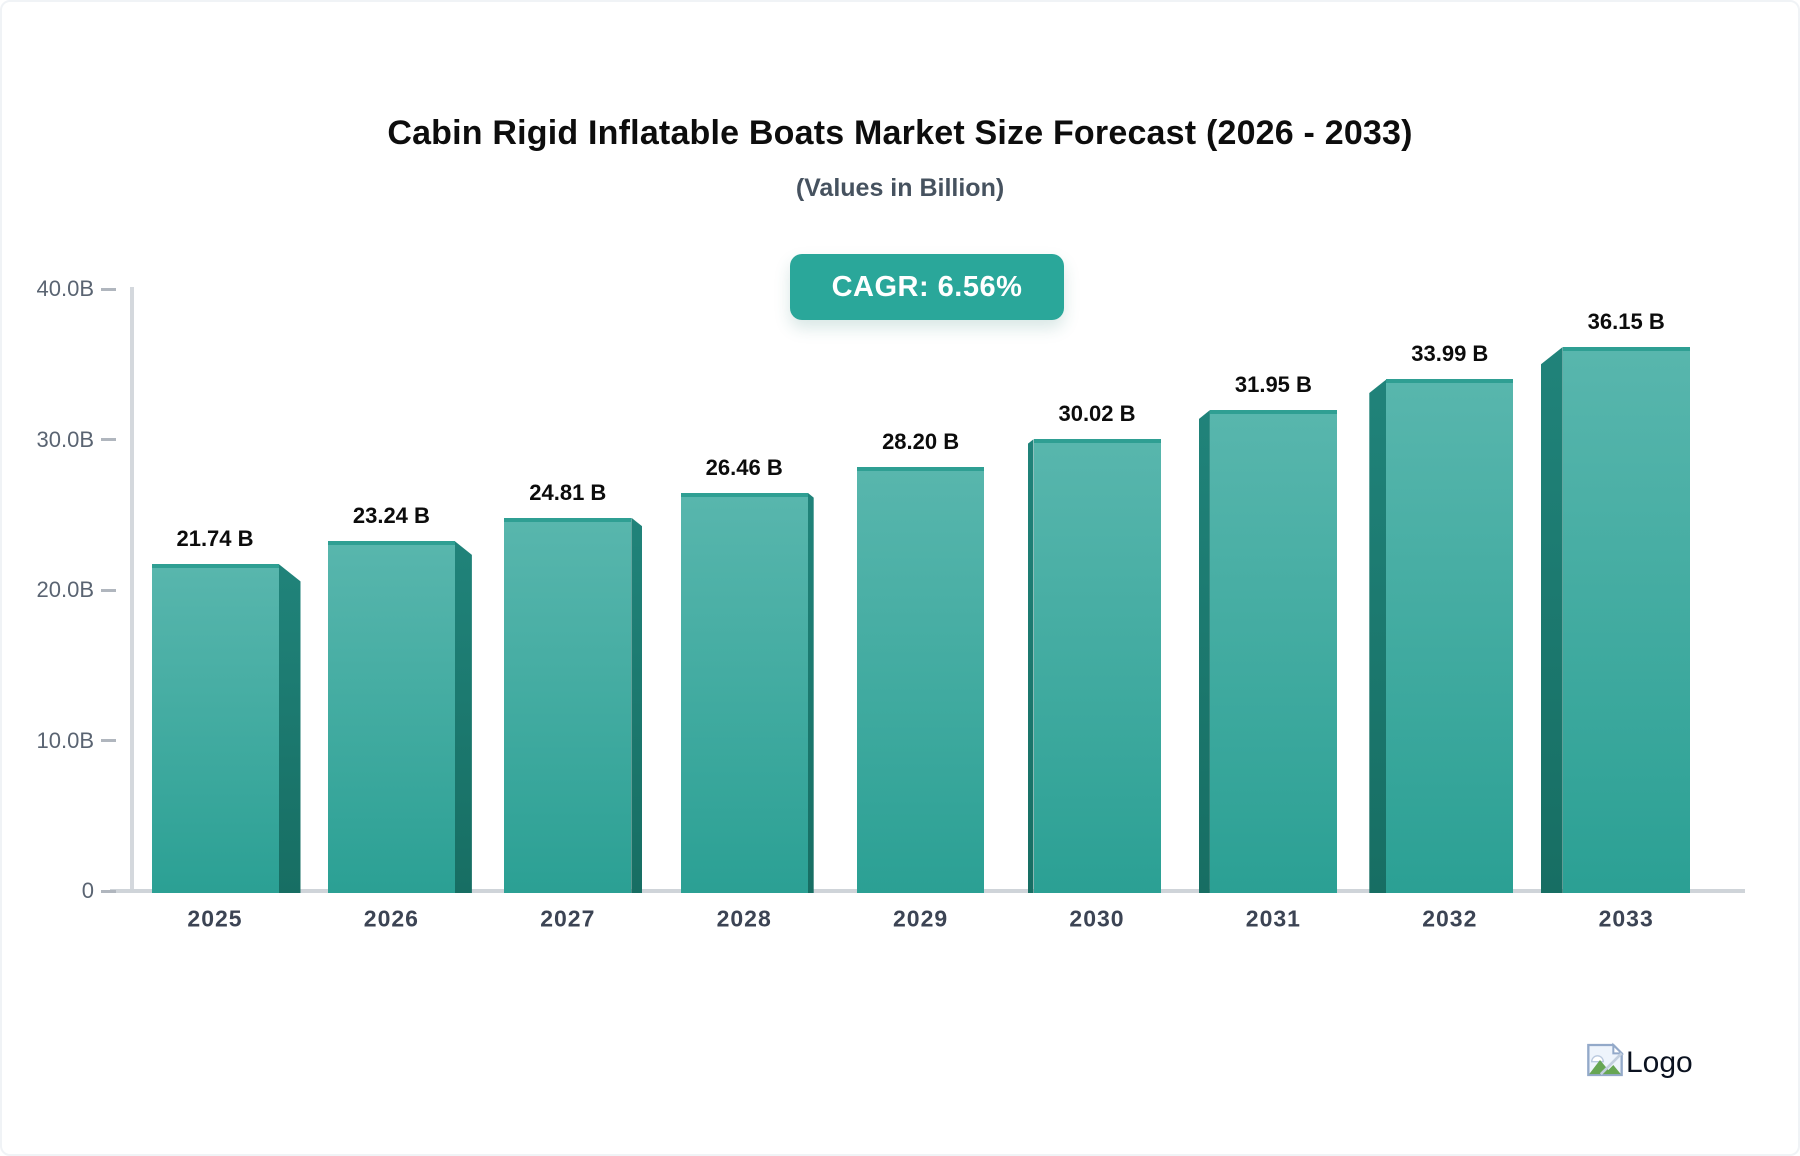 Image resolution: width=1800 pixels, height=1156 pixels. What do you see at coordinates (744, 918) in the screenshot?
I see `x-axis-label-2028: 2028` at bounding box center [744, 918].